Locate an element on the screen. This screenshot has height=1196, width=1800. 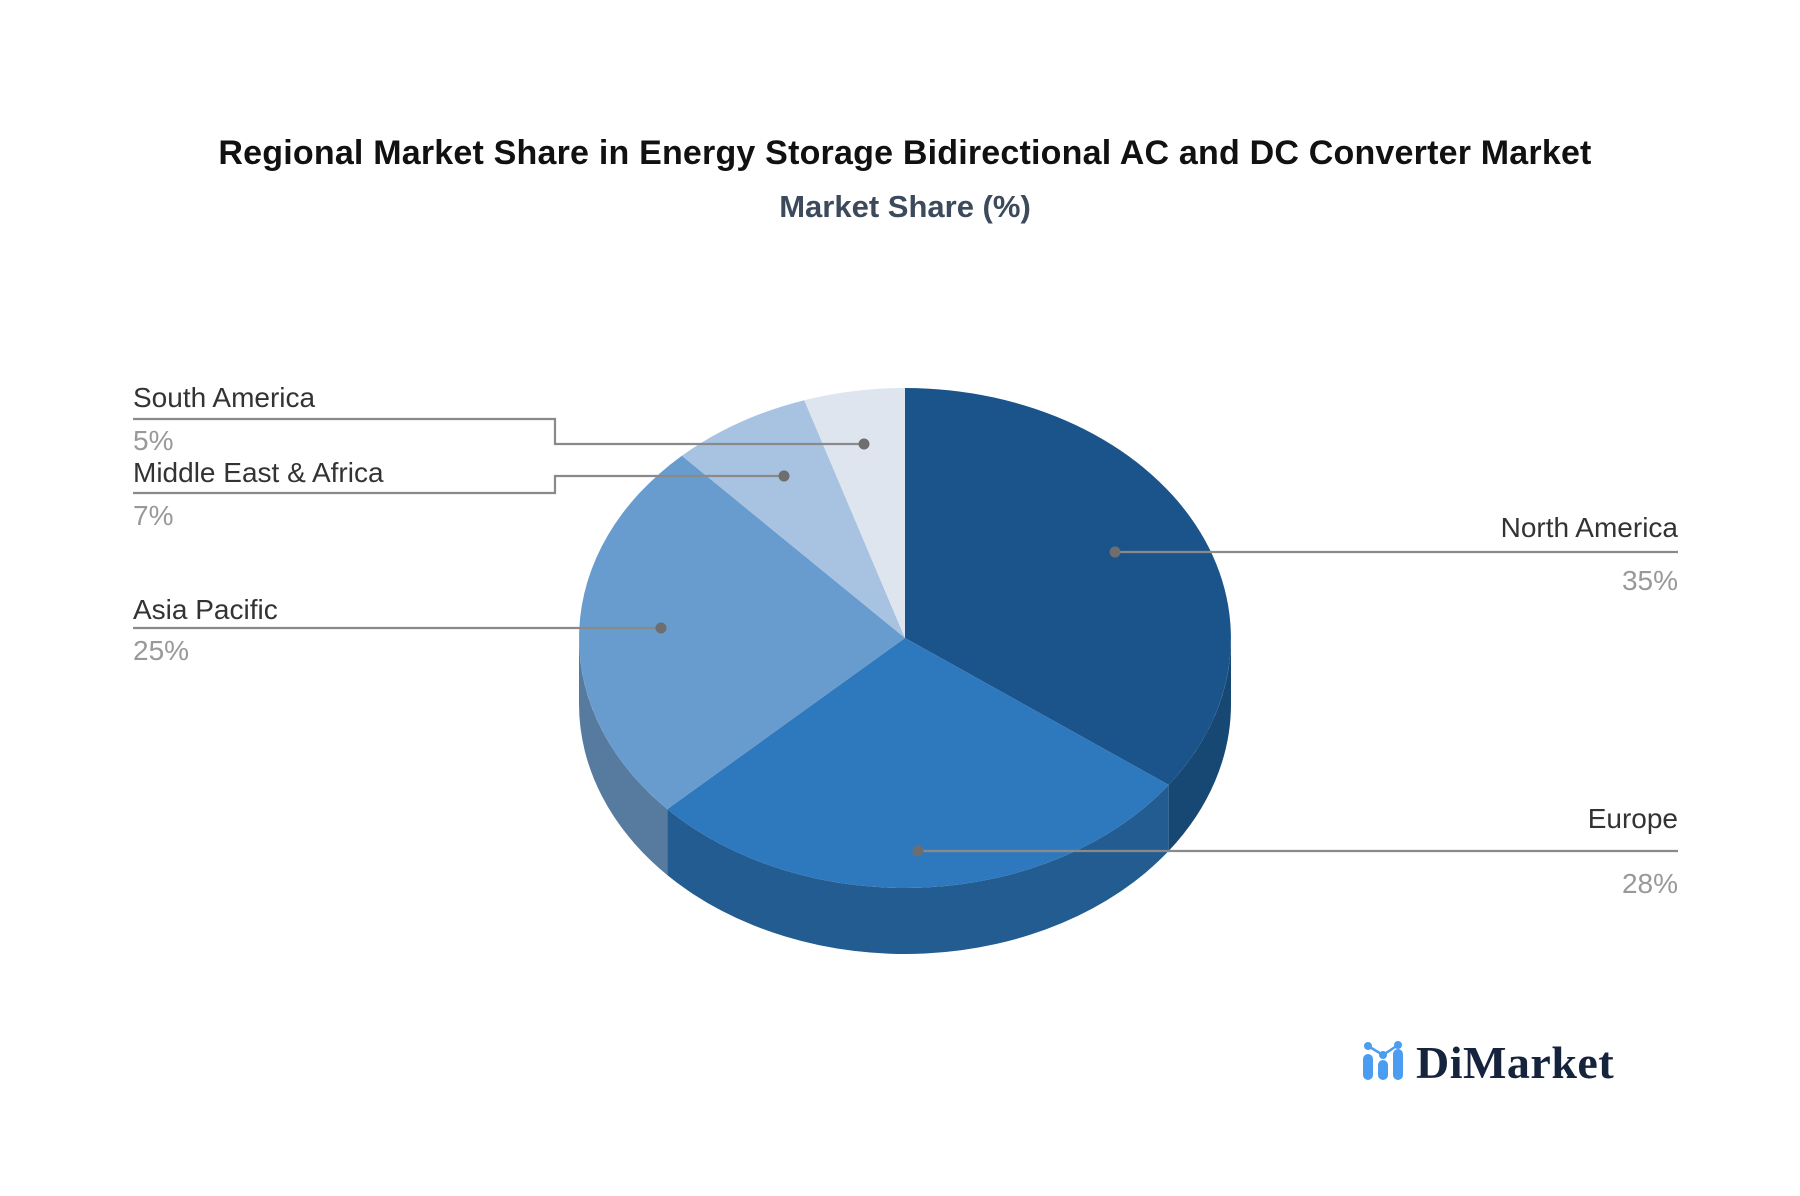
percent-north-america: 35% is located at coordinates (1649, 580).